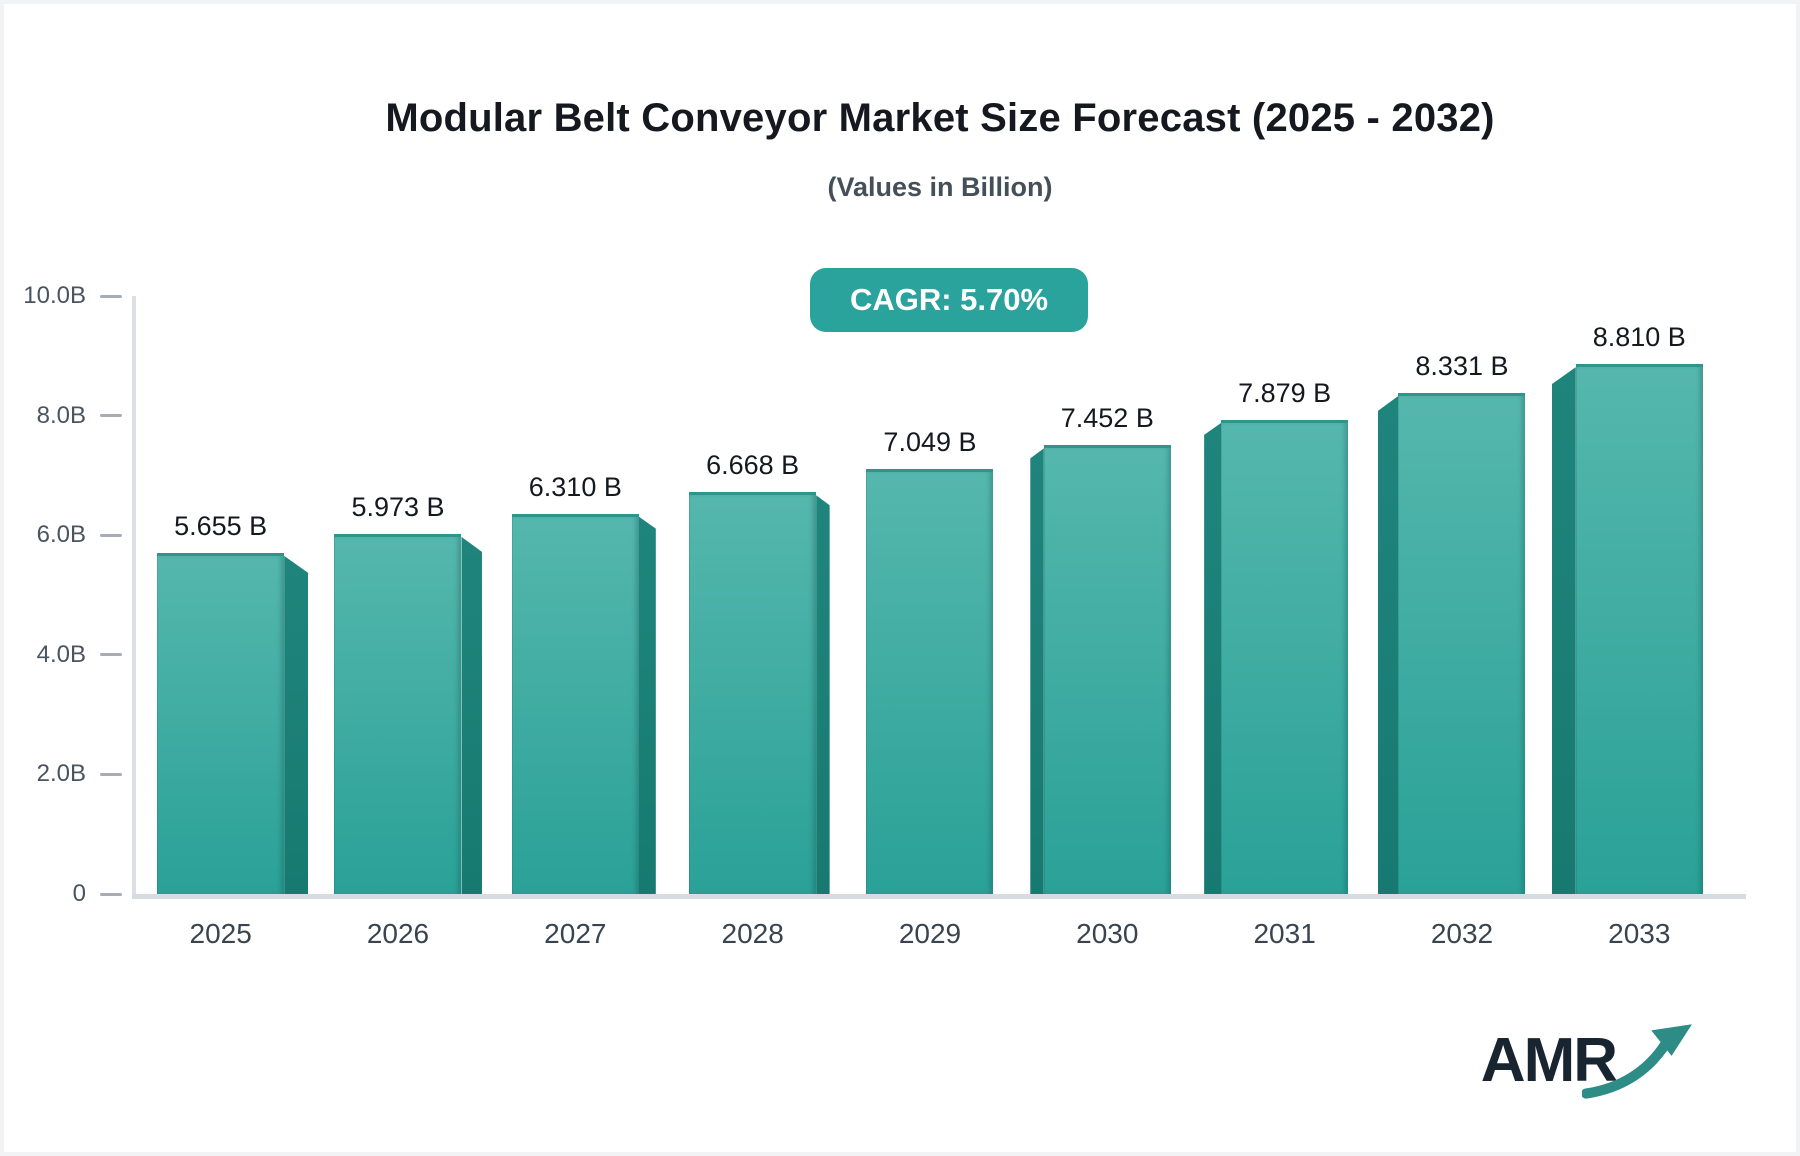  I want to click on y-axis-tick-label: 4.0B, so click(61, 654).